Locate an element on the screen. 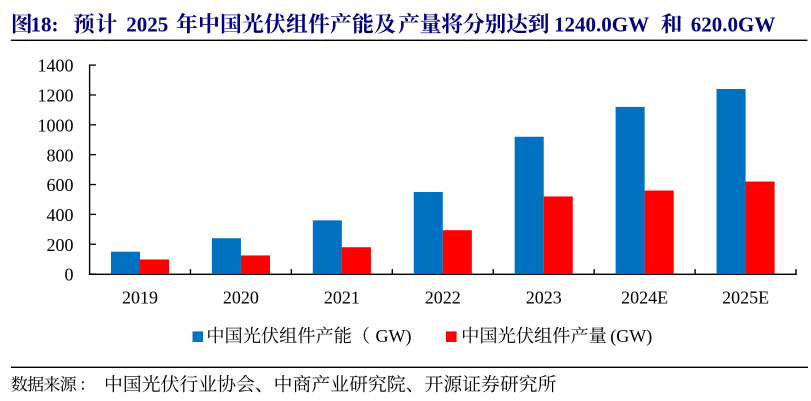 The width and height of the screenshot is (811, 401). svg-text: 1400 is located at coordinates (56, 66).